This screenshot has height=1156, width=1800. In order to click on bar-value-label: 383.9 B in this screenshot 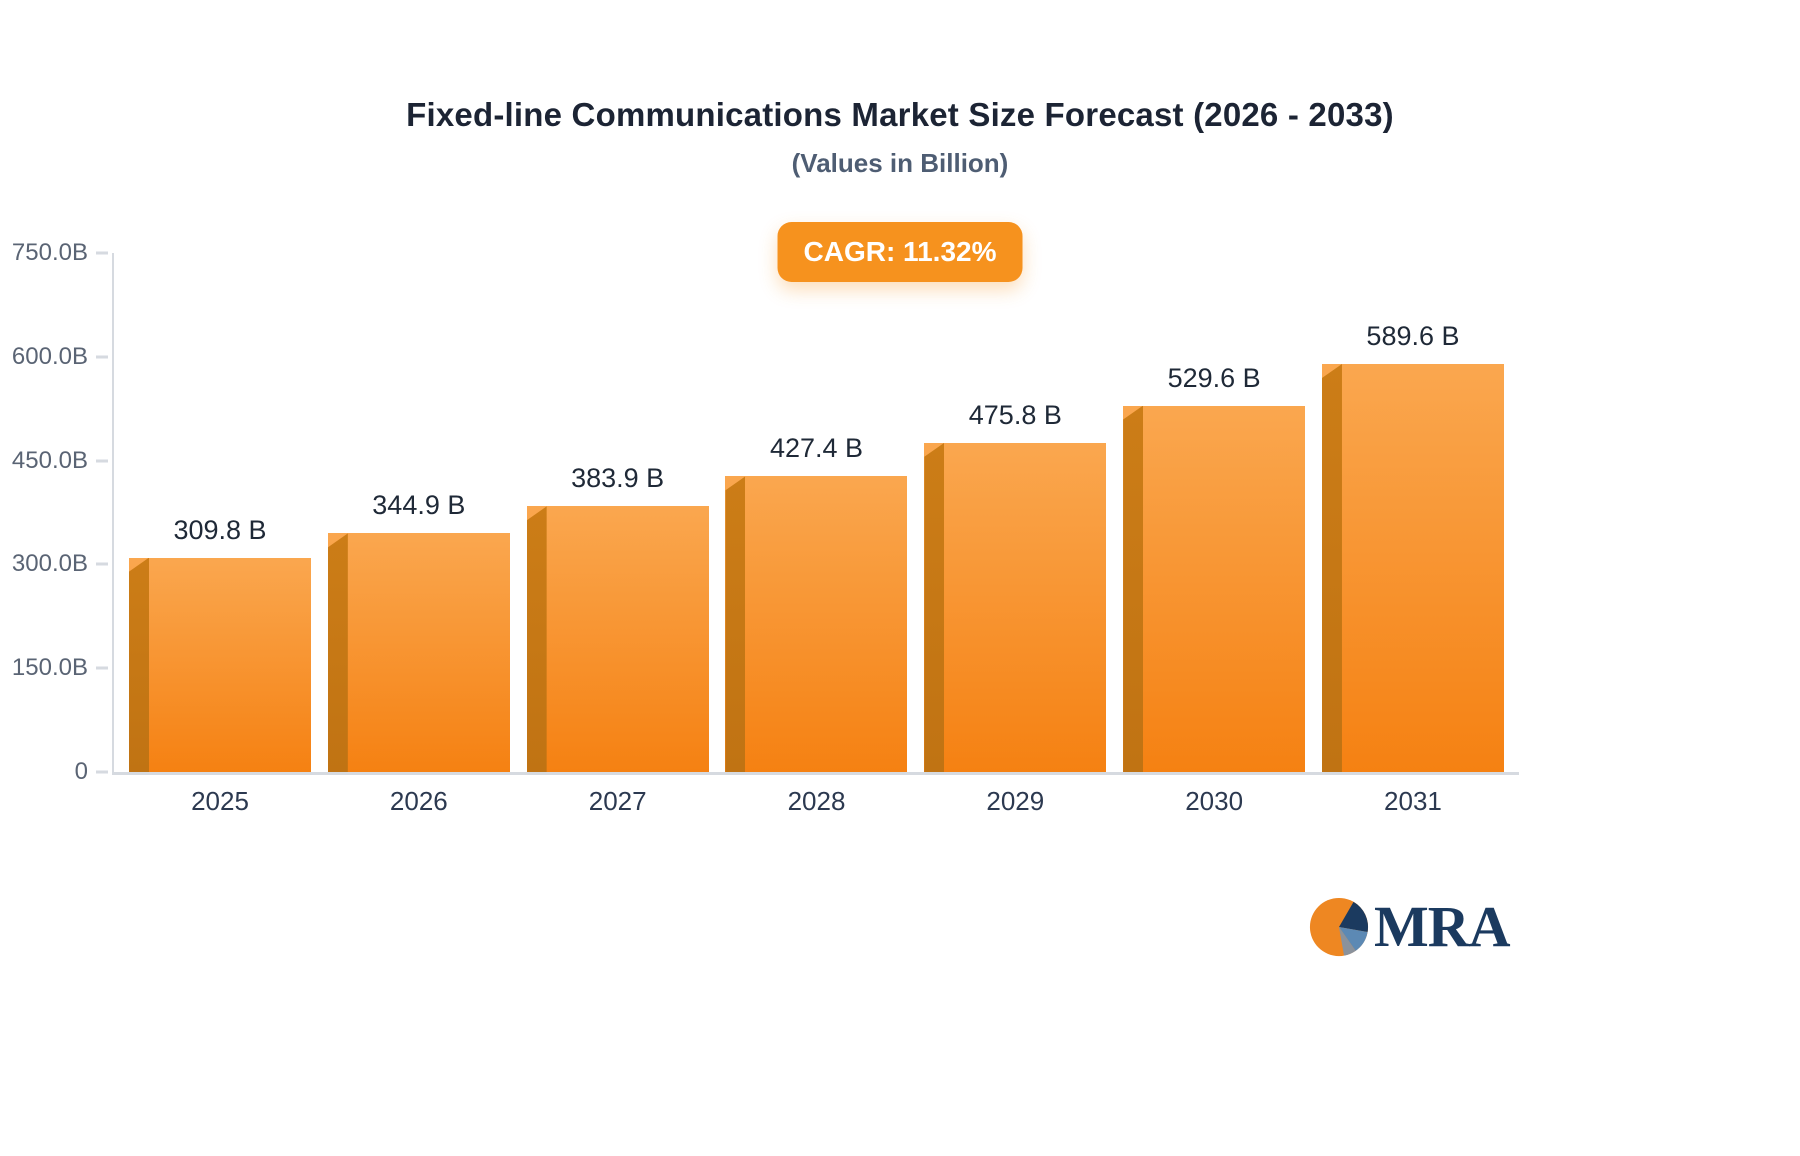, I will do `click(618, 478)`.